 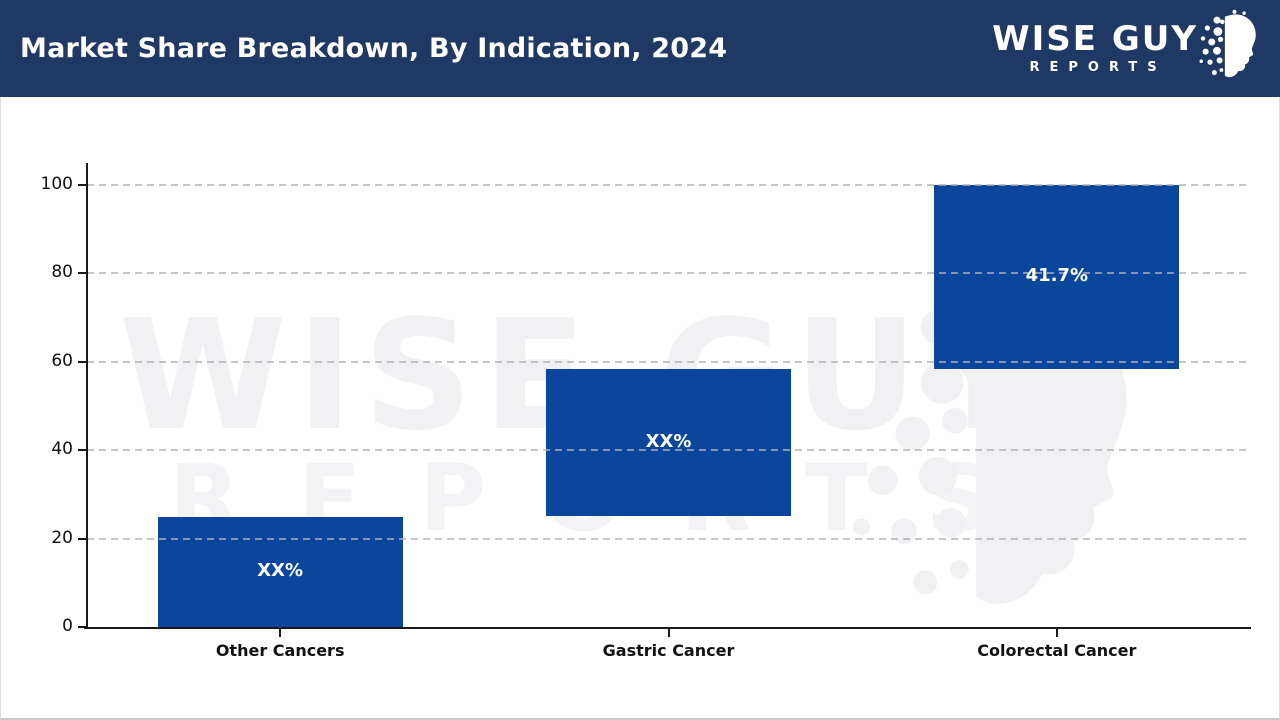 What do you see at coordinates (667, 628) in the screenshot?
I see `x-axis-line` at bounding box center [667, 628].